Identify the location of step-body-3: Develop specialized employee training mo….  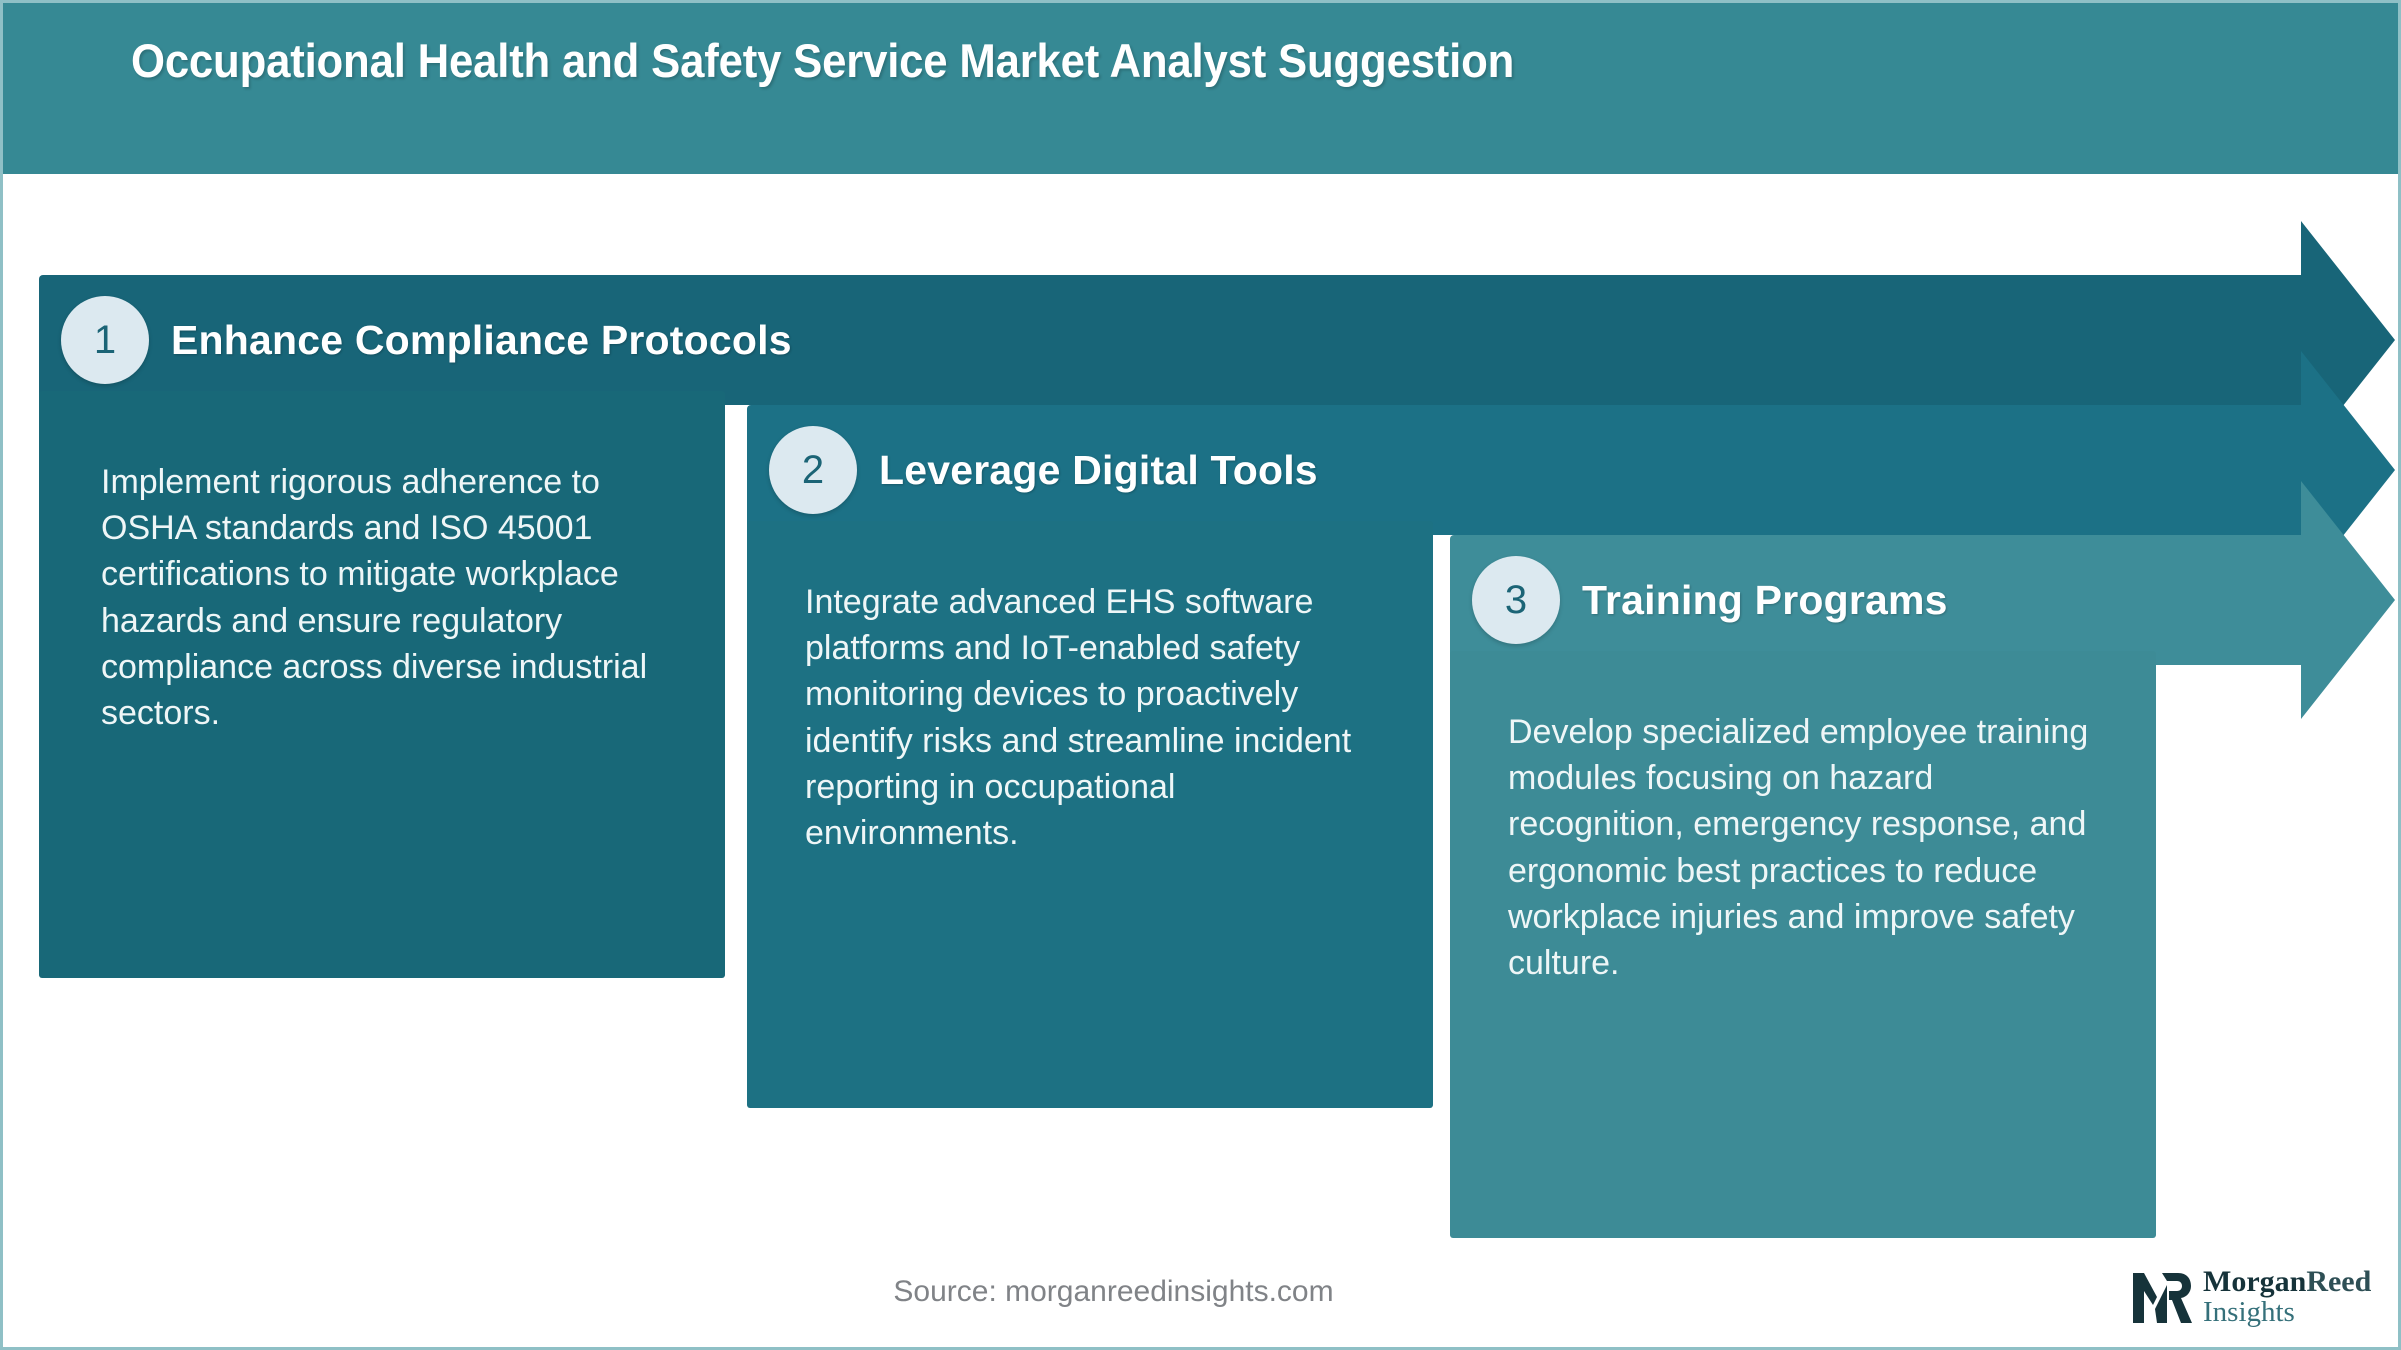
(1798, 848).